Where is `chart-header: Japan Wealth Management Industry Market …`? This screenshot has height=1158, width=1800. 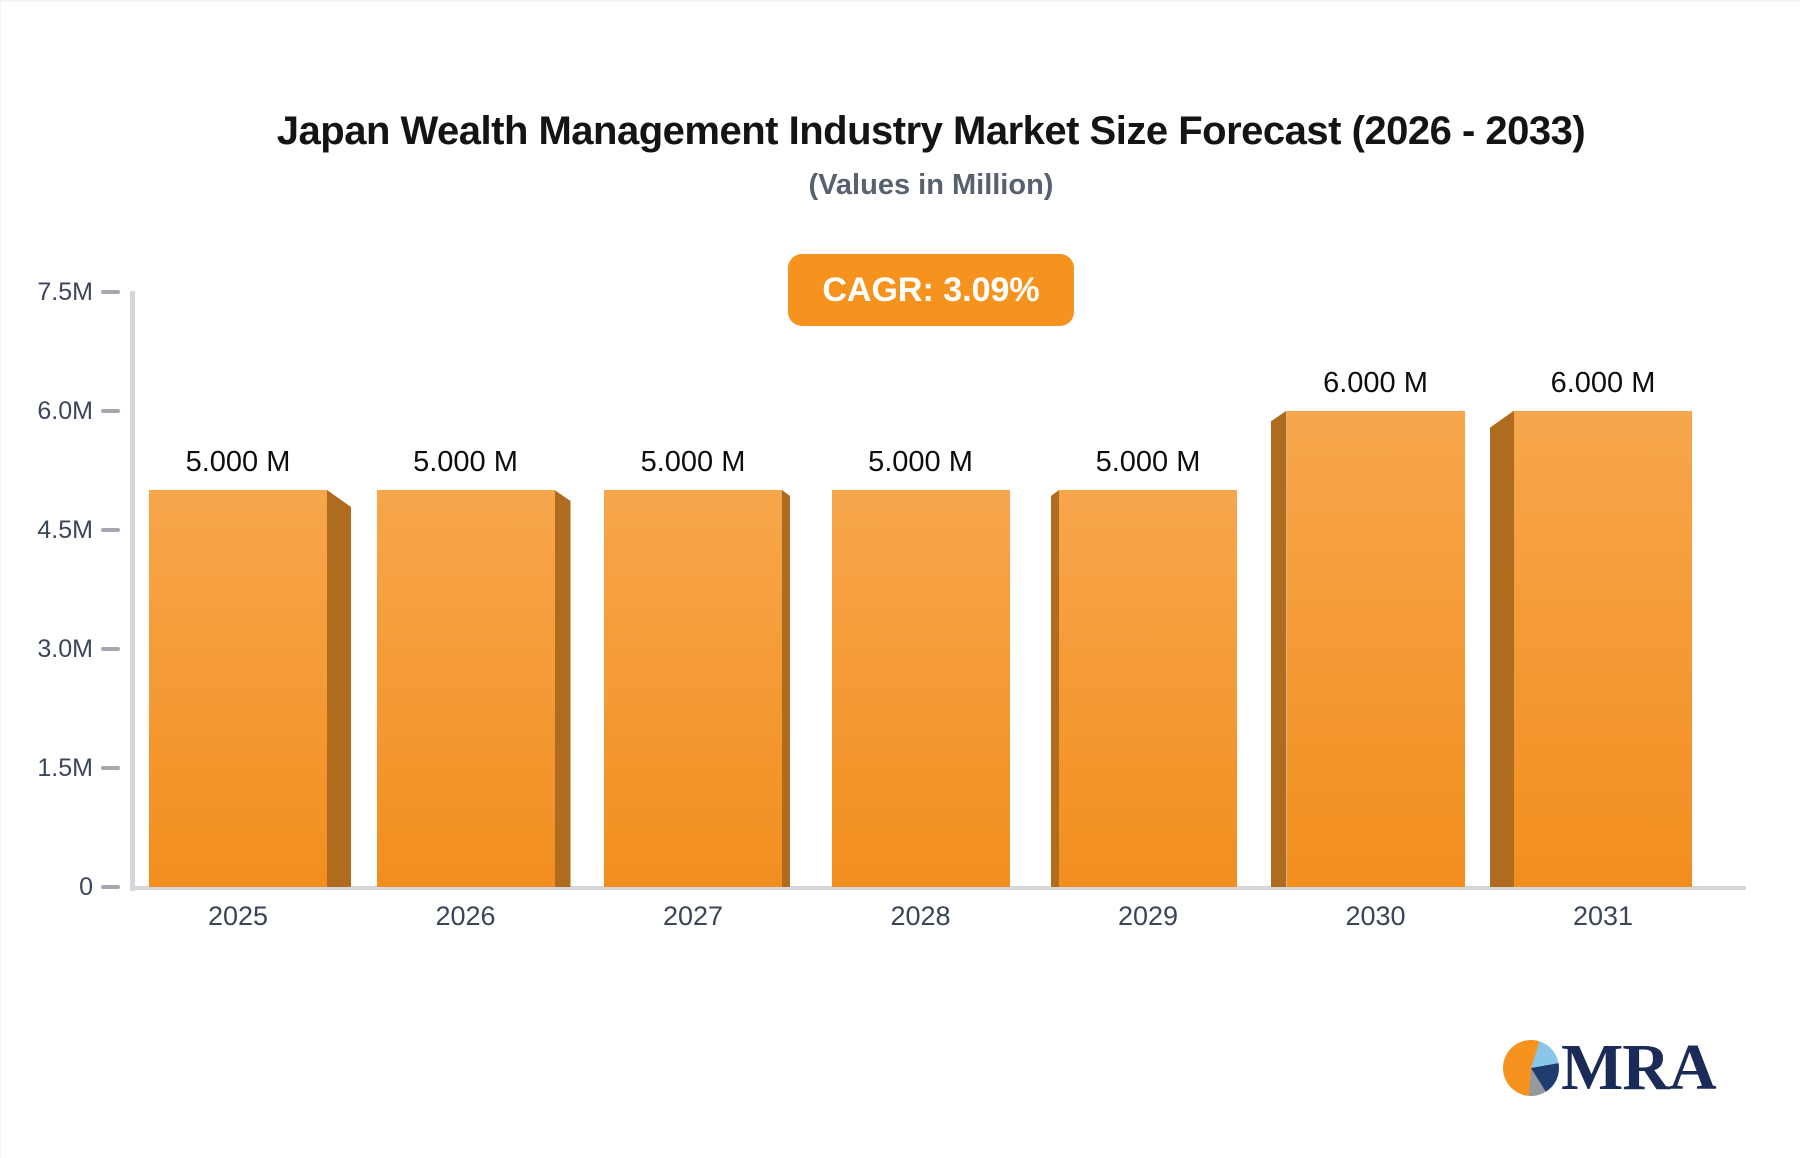
chart-header: Japan Wealth Management Industry Market … is located at coordinates (915, 154).